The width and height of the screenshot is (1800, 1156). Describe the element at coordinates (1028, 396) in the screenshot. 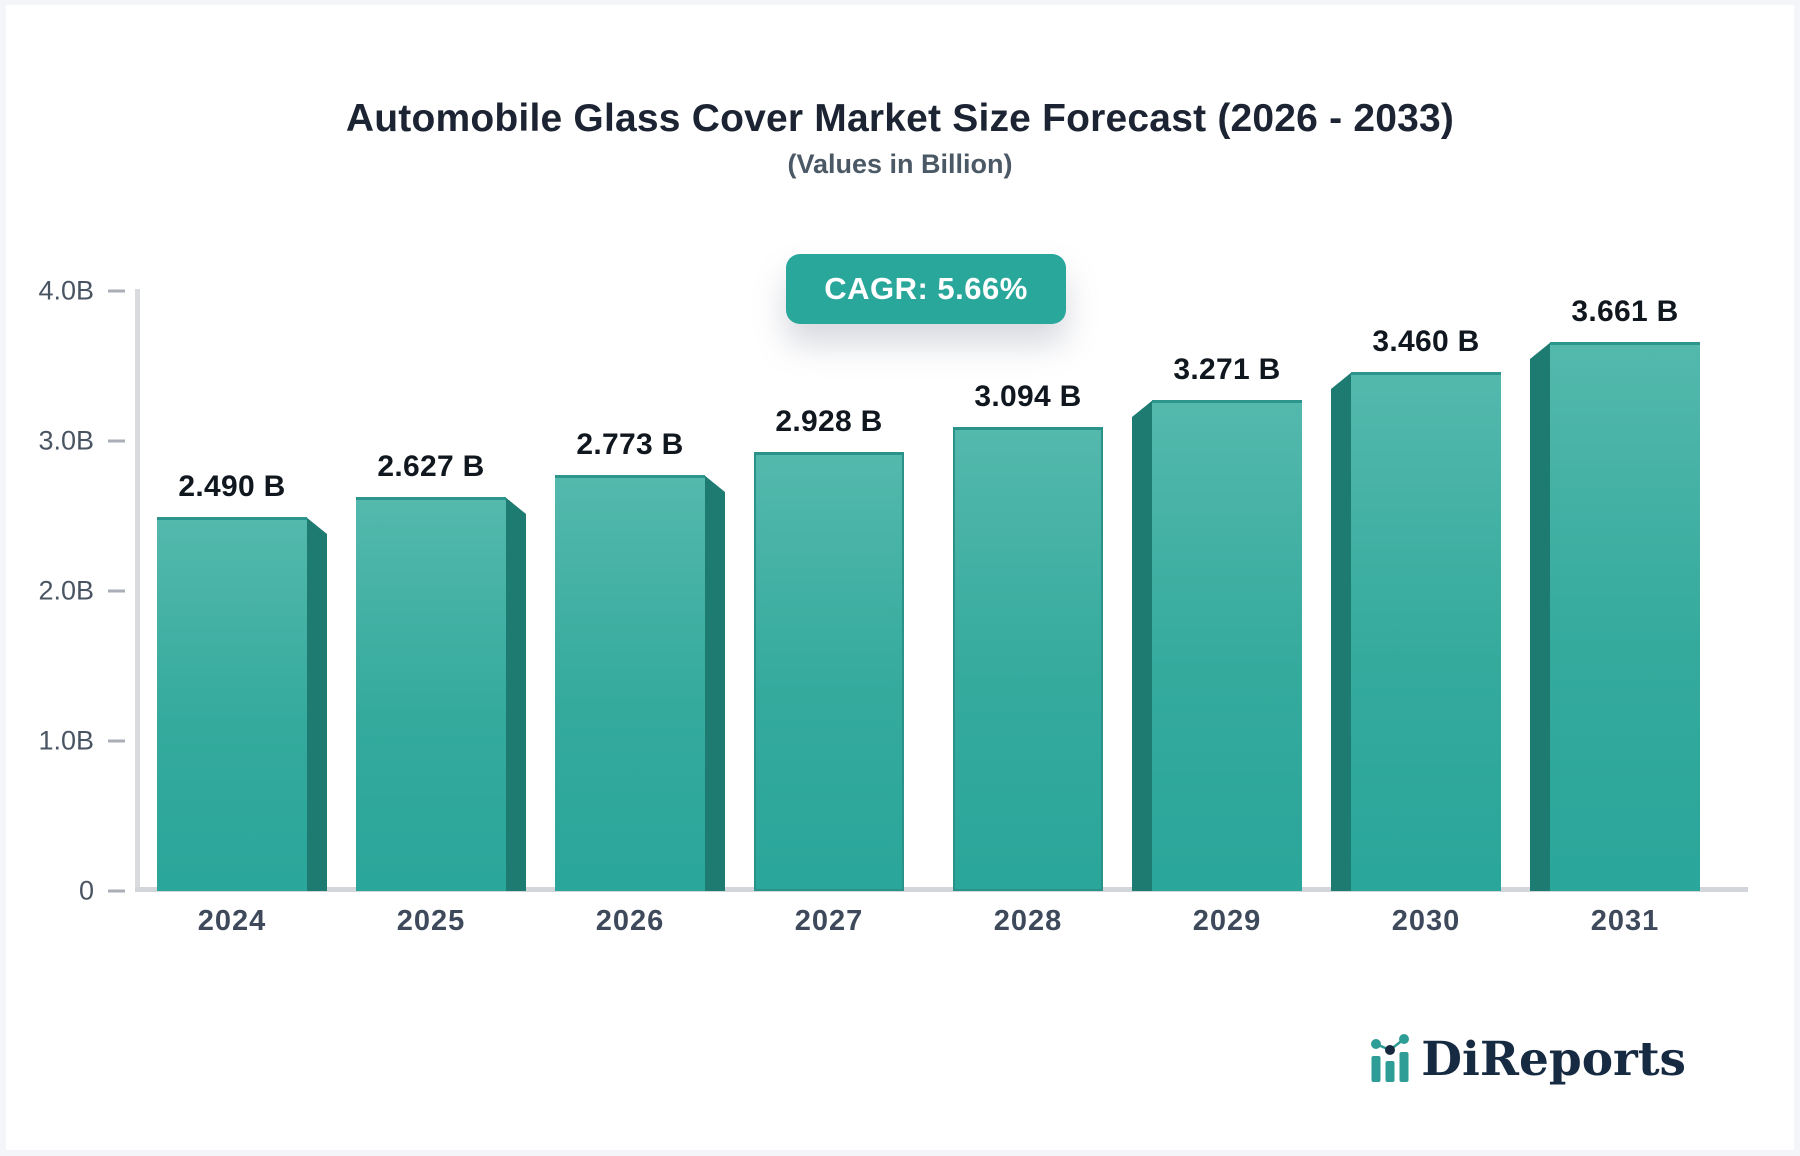

I see `bar-value-label: 3.094 B` at that location.